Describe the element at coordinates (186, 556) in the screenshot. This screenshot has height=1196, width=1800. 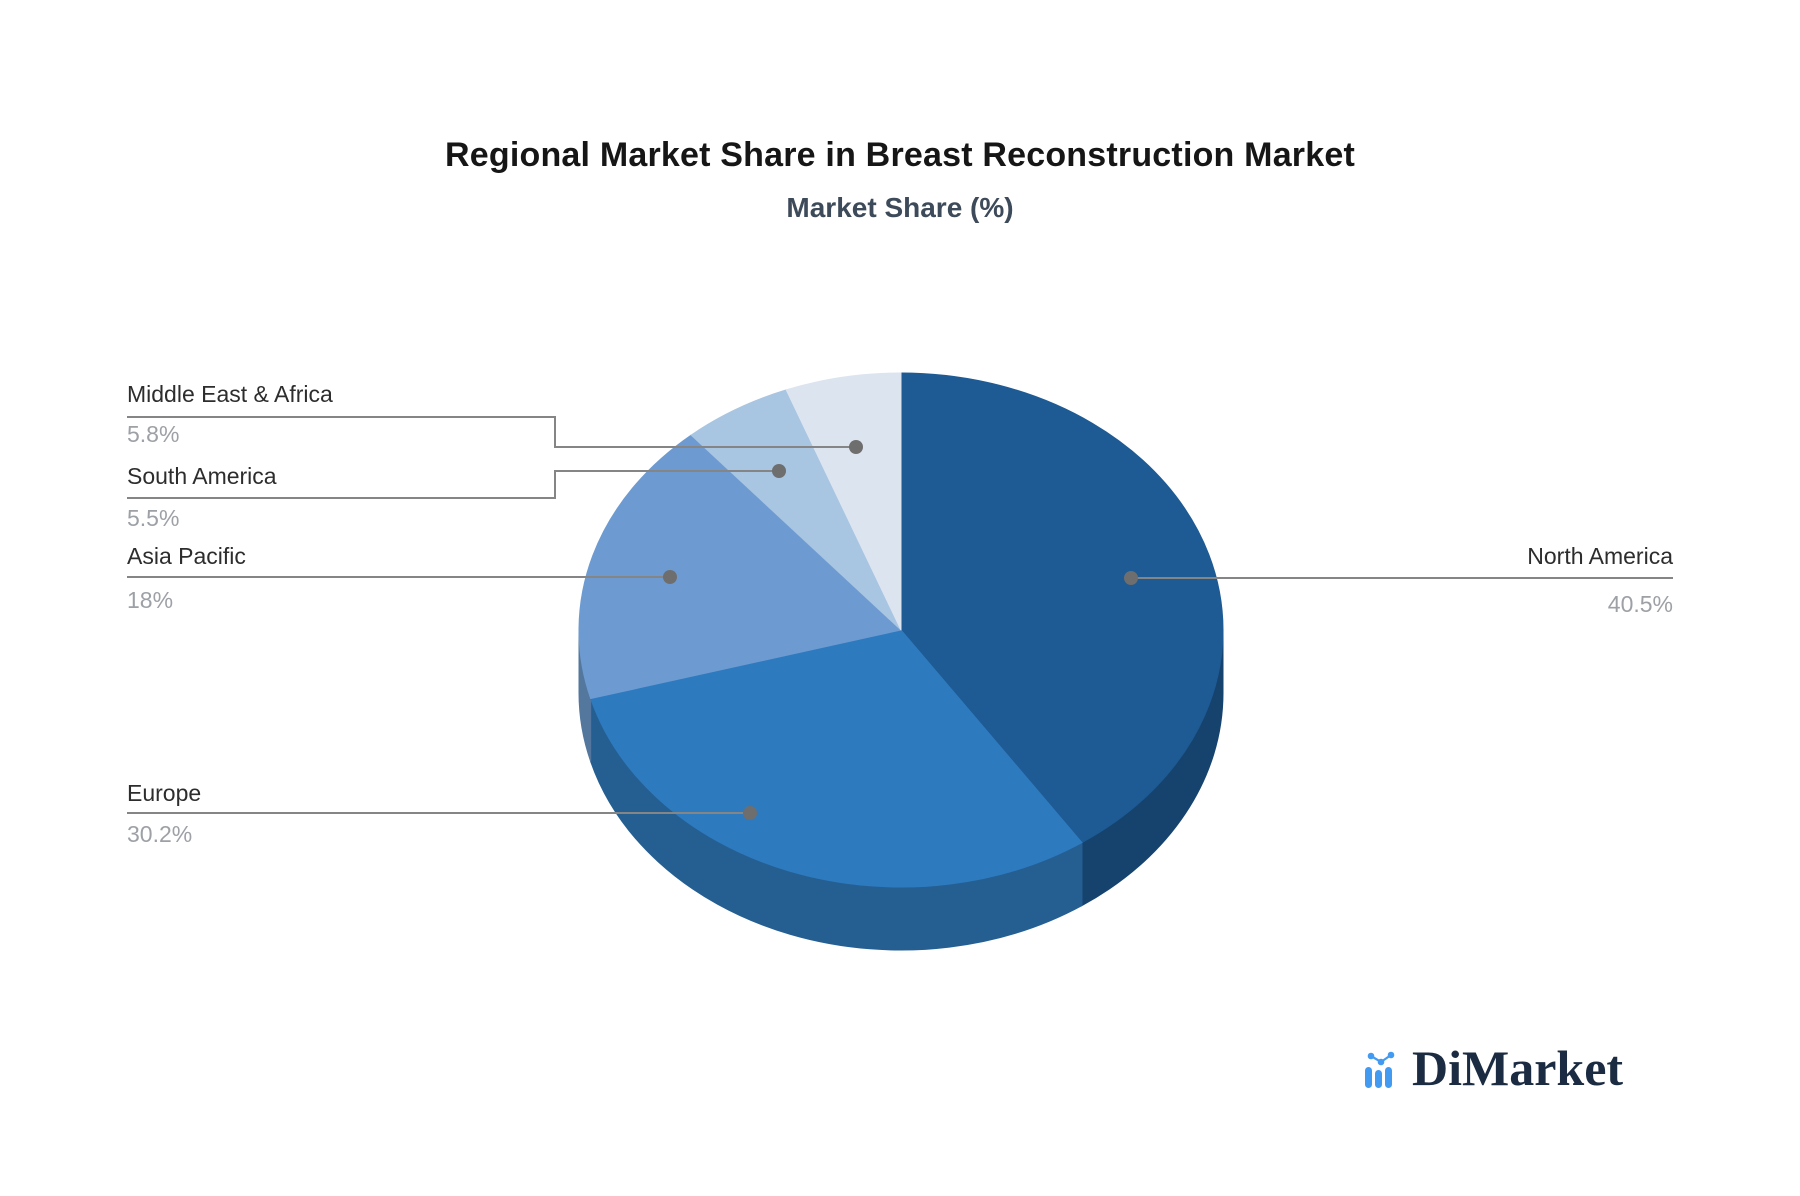
I see `slice-label-asia-pacific: Asia Pacific` at that location.